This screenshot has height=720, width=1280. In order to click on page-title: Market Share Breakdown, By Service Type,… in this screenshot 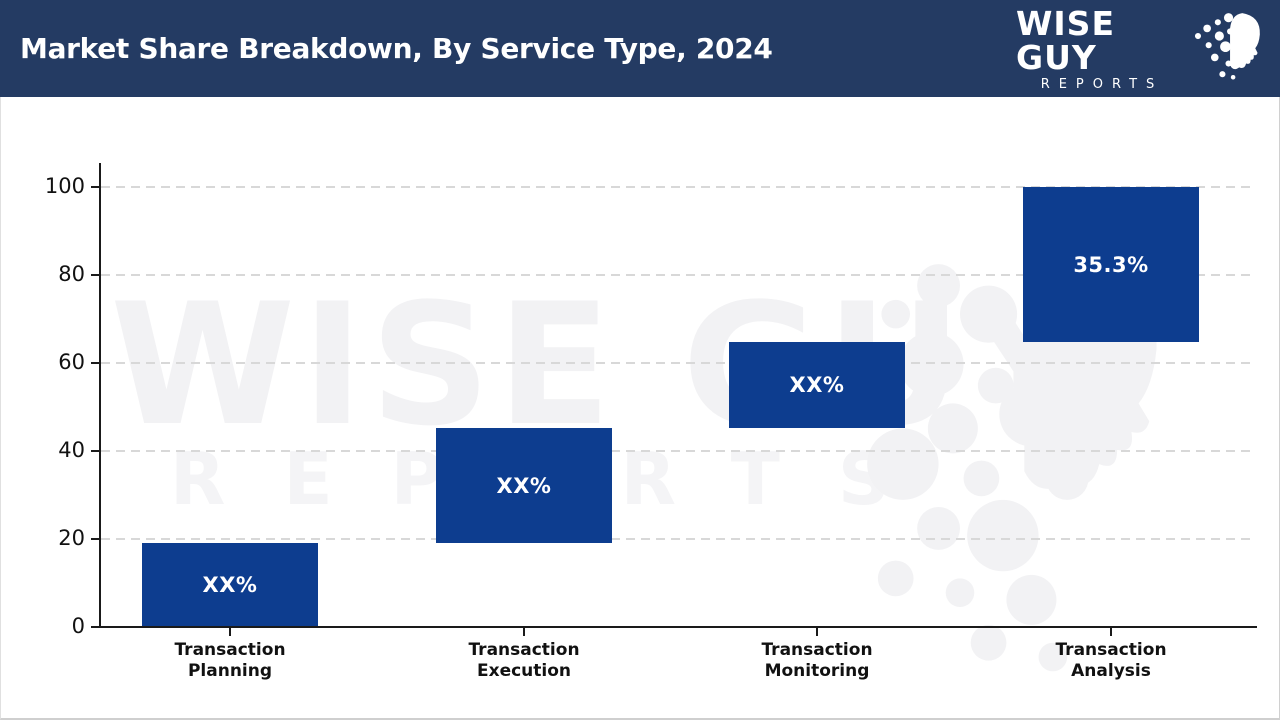, I will do `click(396, 48)`.